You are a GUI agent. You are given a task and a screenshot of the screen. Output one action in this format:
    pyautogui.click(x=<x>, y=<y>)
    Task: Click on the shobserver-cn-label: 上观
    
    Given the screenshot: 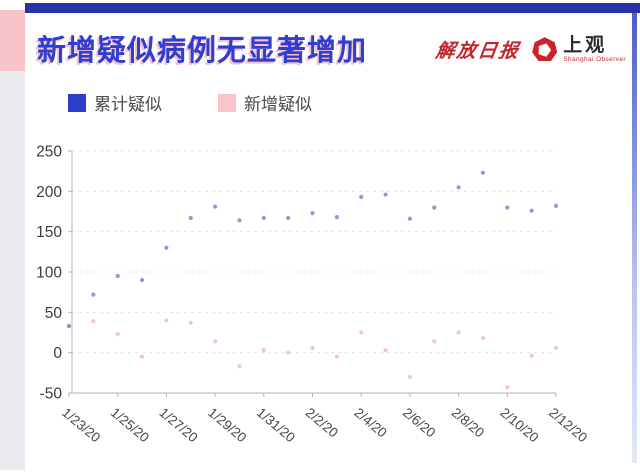 What is the action you would take?
    pyautogui.click(x=585, y=45)
    